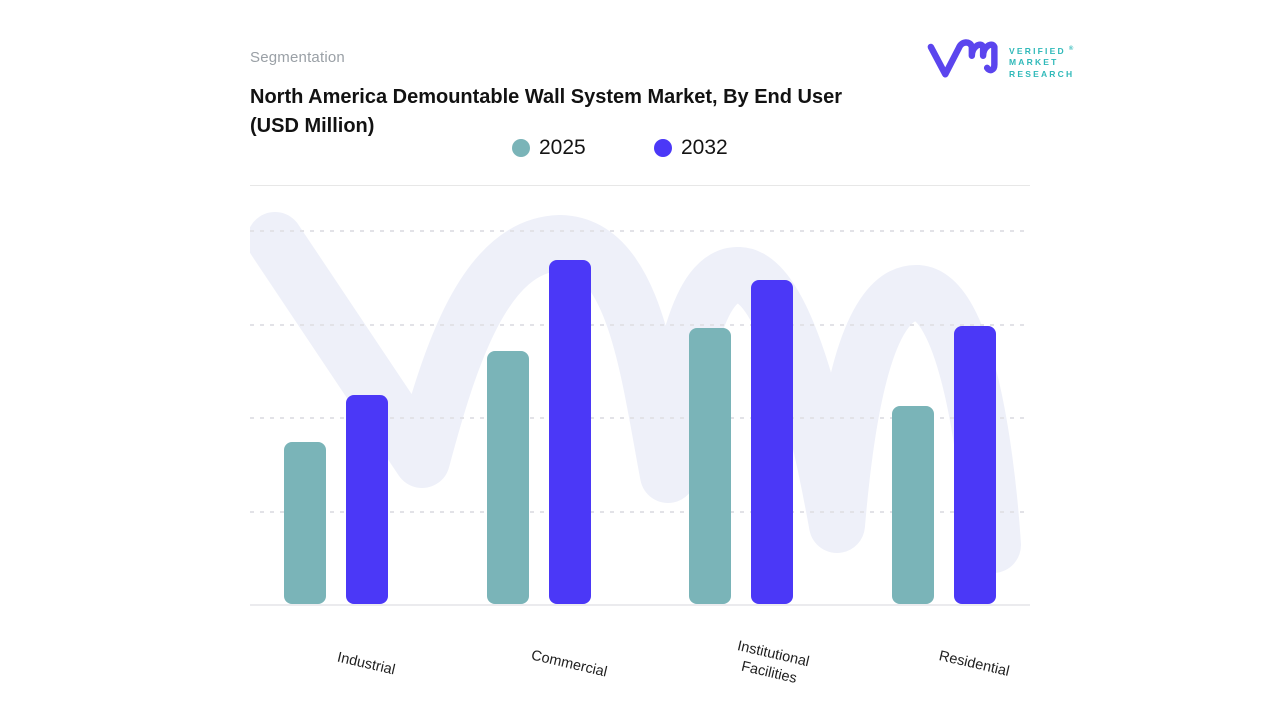 This screenshot has height=720, width=1280. Describe the element at coordinates (773, 662) in the screenshot. I see `x-label-institutional-facilities: Institutional Facilities` at that location.